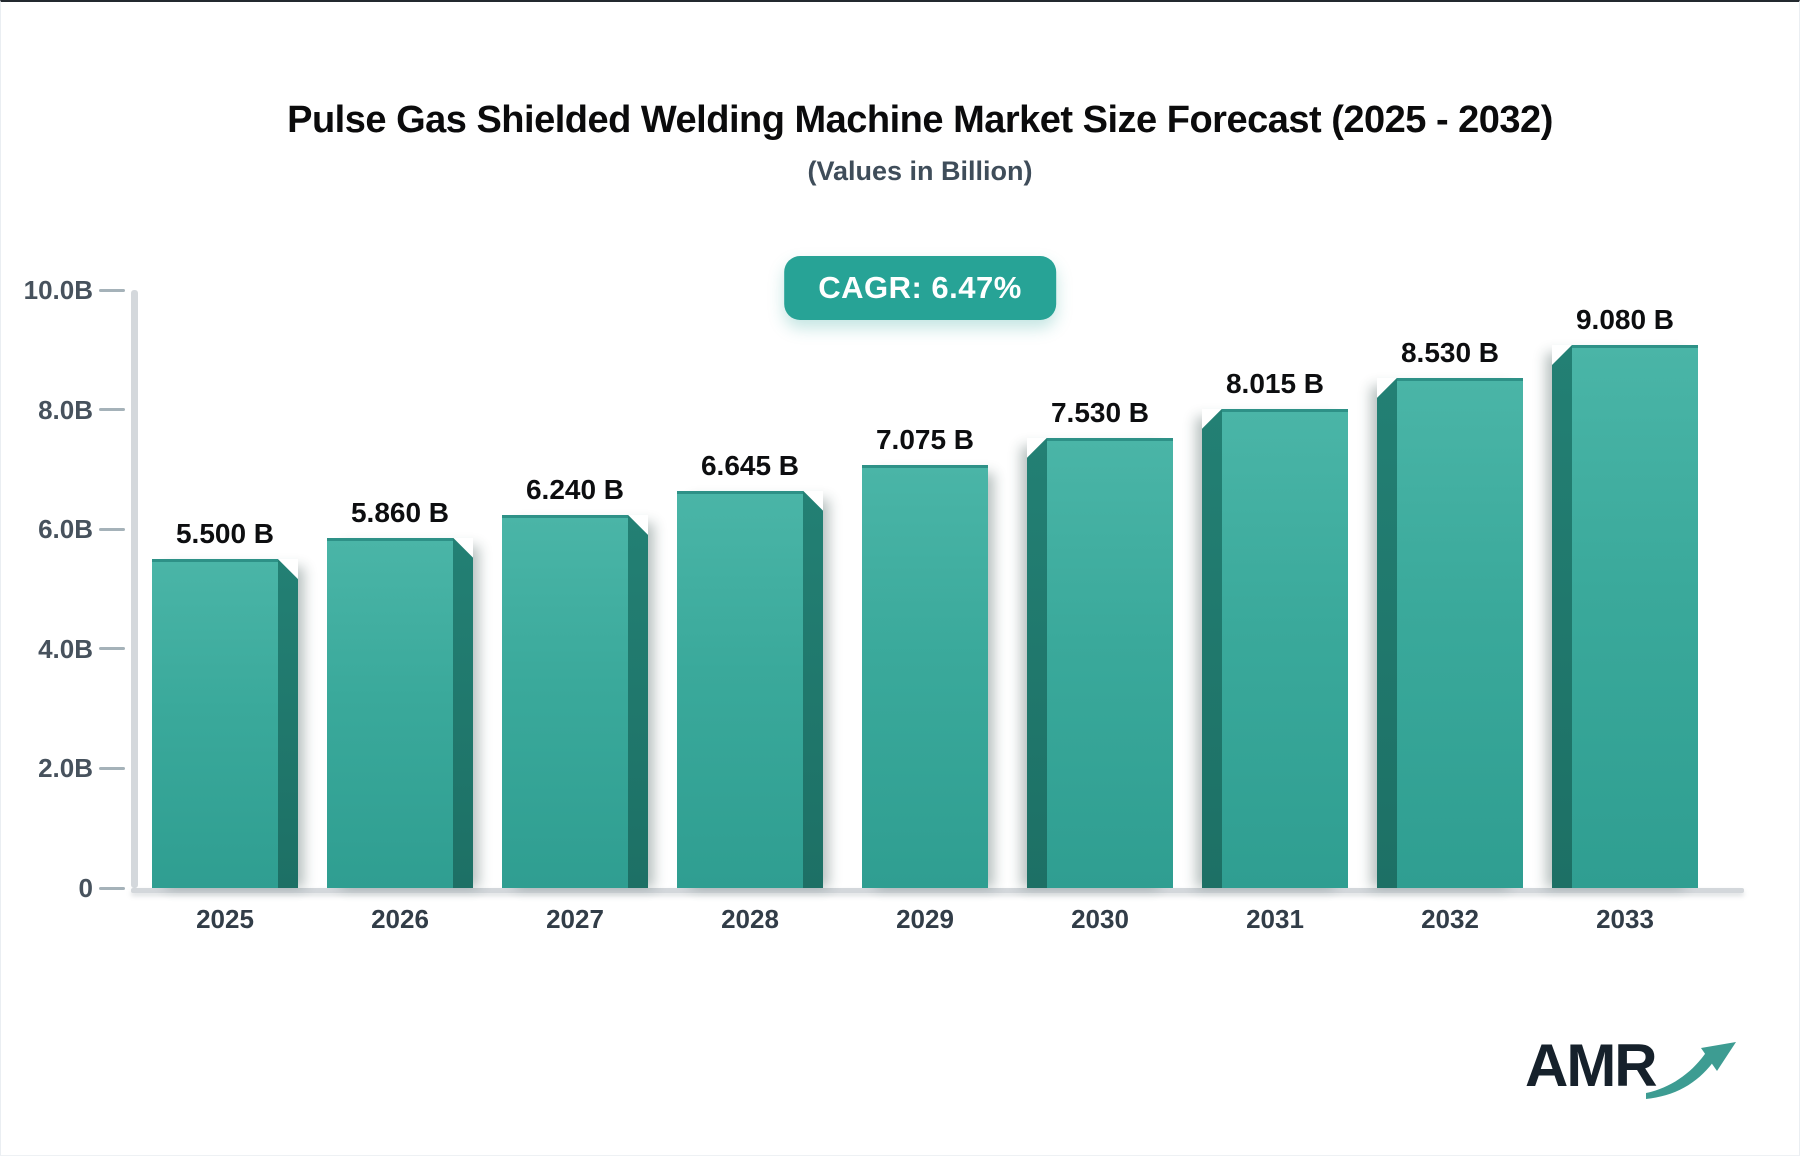 The image size is (1800, 1156). What do you see at coordinates (925, 919) in the screenshot?
I see `category-label-2029: 2029` at bounding box center [925, 919].